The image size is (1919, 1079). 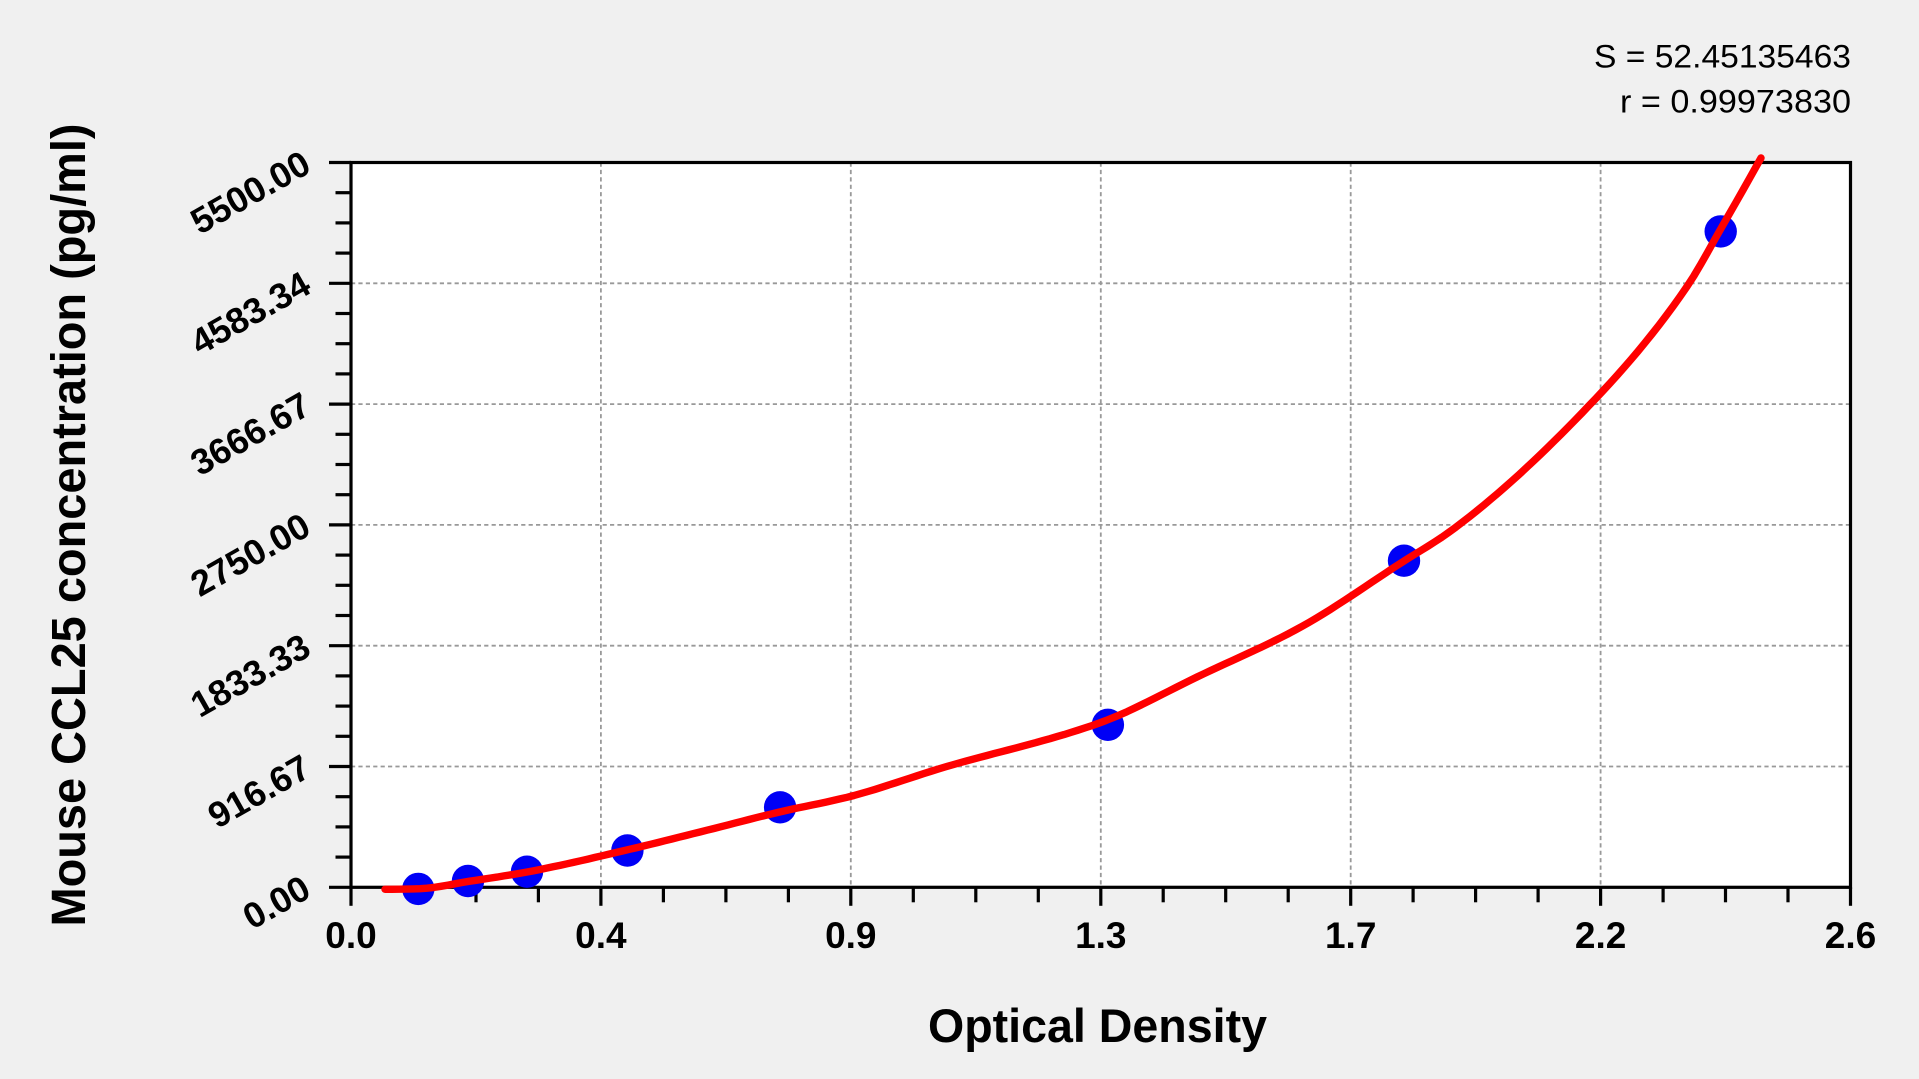 What do you see at coordinates (1735, 102) in the screenshot?
I see `svg-text: r = 0.99973830` at bounding box center [1735, 102].